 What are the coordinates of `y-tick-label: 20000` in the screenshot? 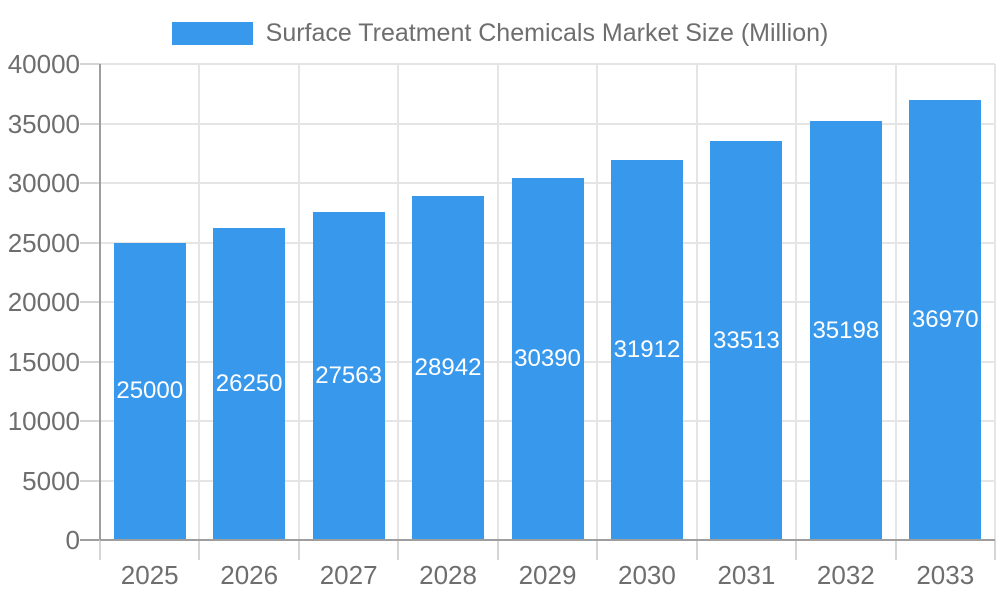 It's located at (43, 302).